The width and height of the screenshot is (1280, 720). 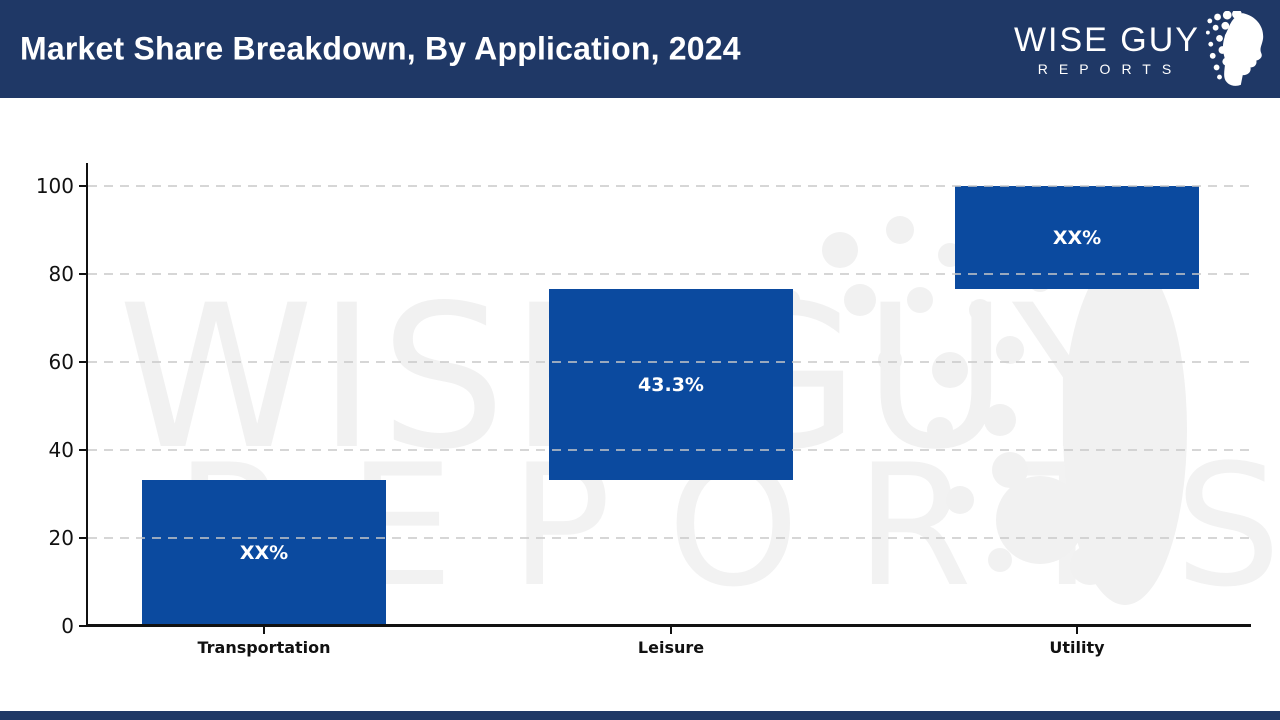 What do you see at coordinates (264, 647) in the screenshot?
I see `x-category-label: Transportation` at bounding box center [264, 647].